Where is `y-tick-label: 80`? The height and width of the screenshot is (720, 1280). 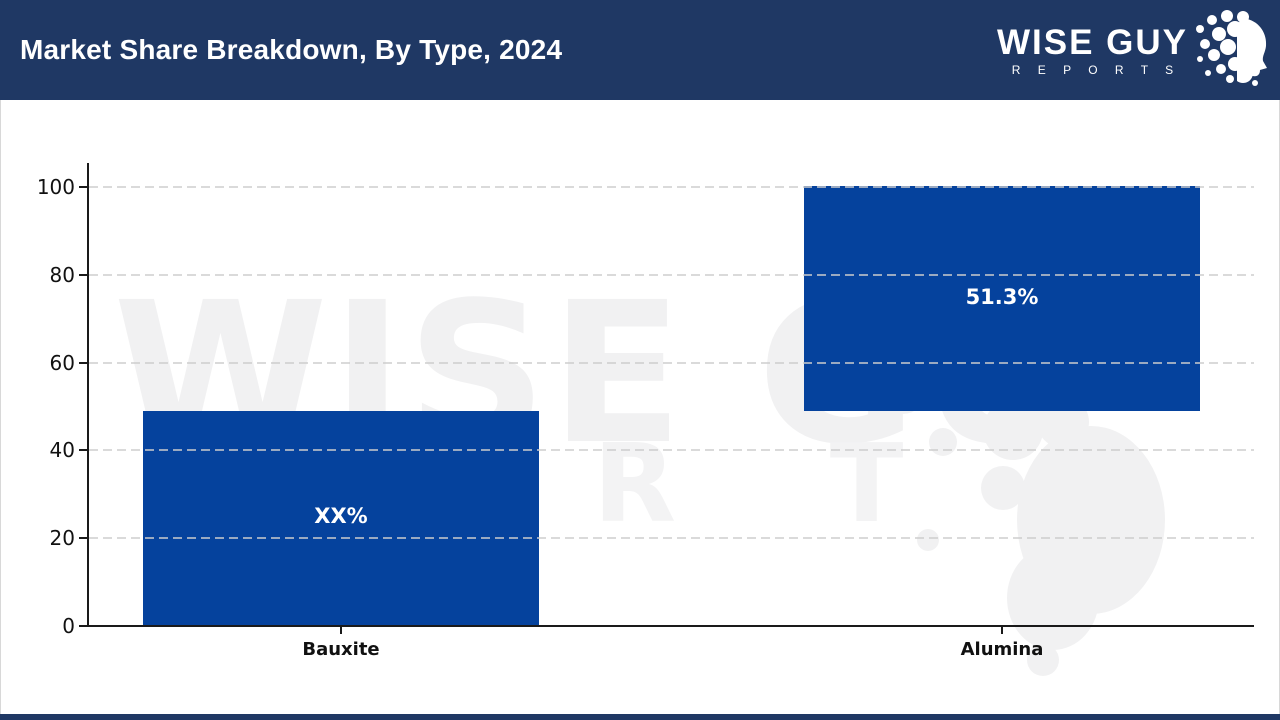 y-tick-label: 80 is located at coordinates (62, 274).